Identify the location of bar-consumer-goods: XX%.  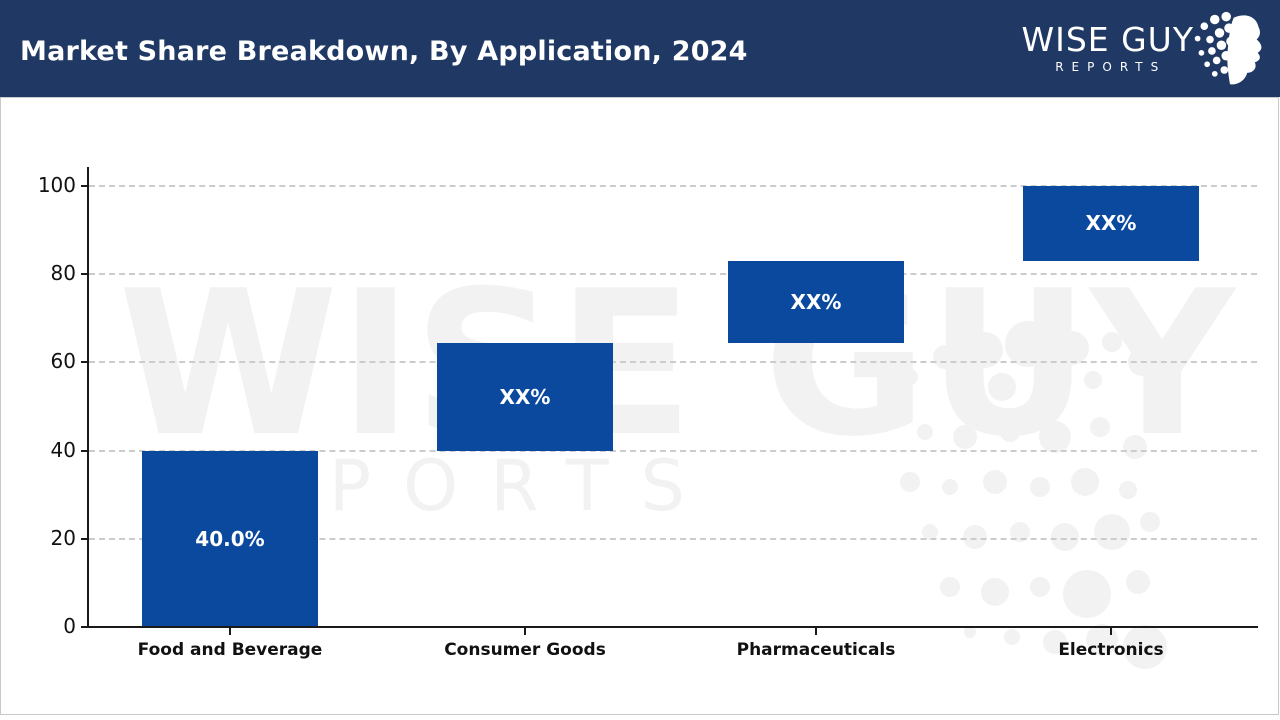
(525, 396).